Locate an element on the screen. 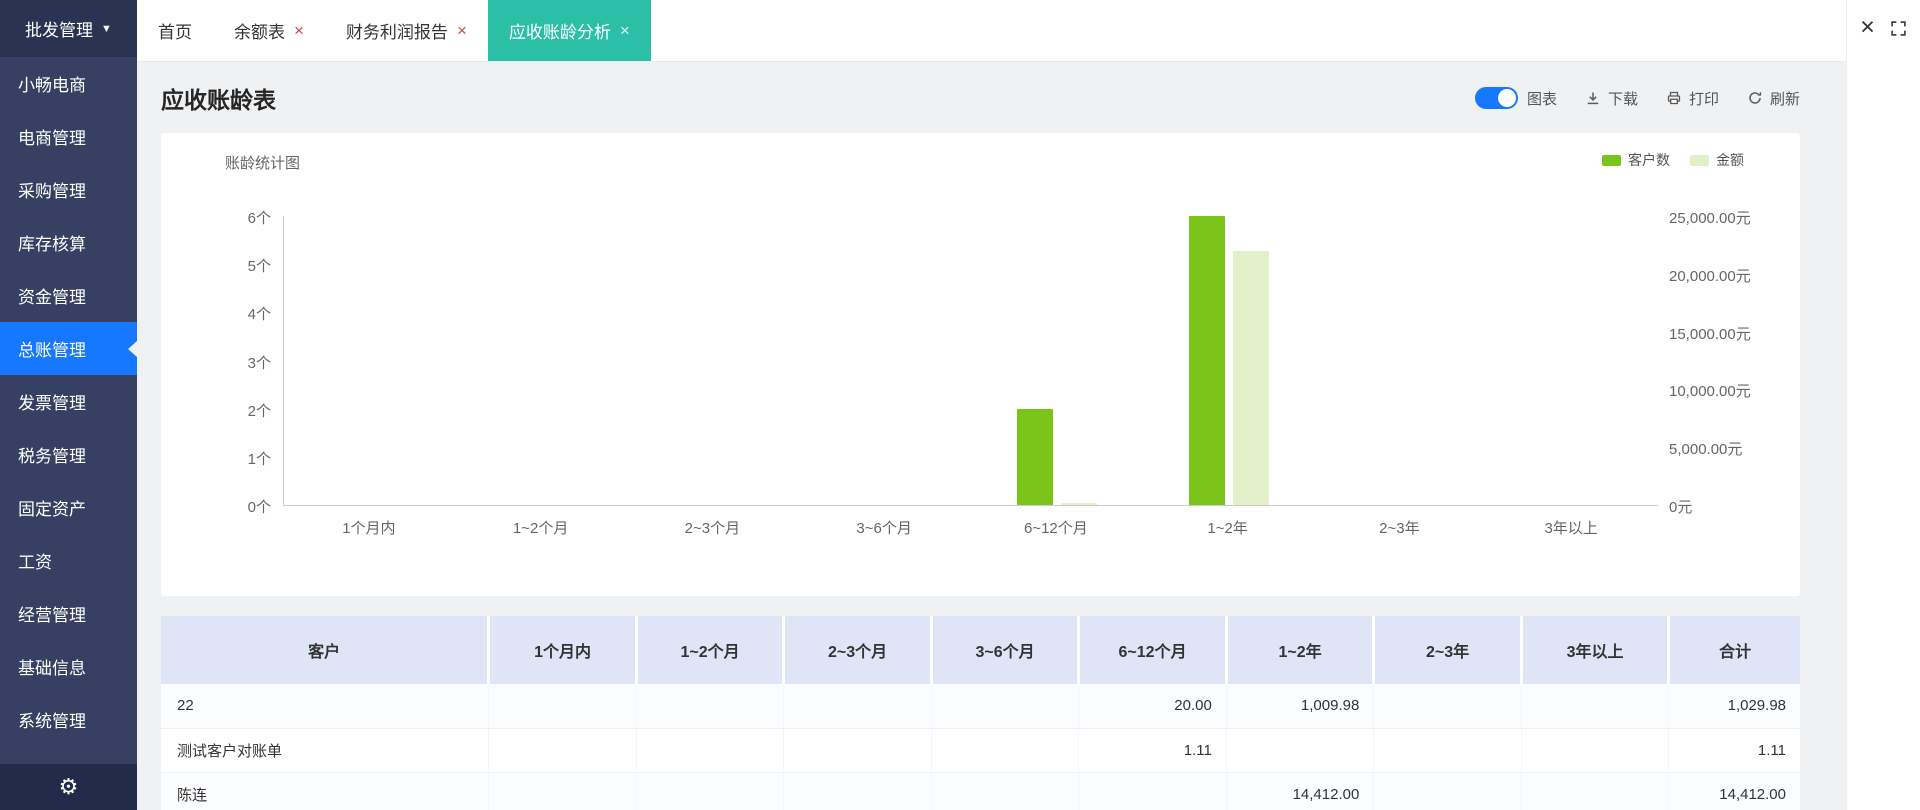 This screenshot has height=810, width=1920. column-header-3: 1~2个月 is located at coordinates (711, 650).